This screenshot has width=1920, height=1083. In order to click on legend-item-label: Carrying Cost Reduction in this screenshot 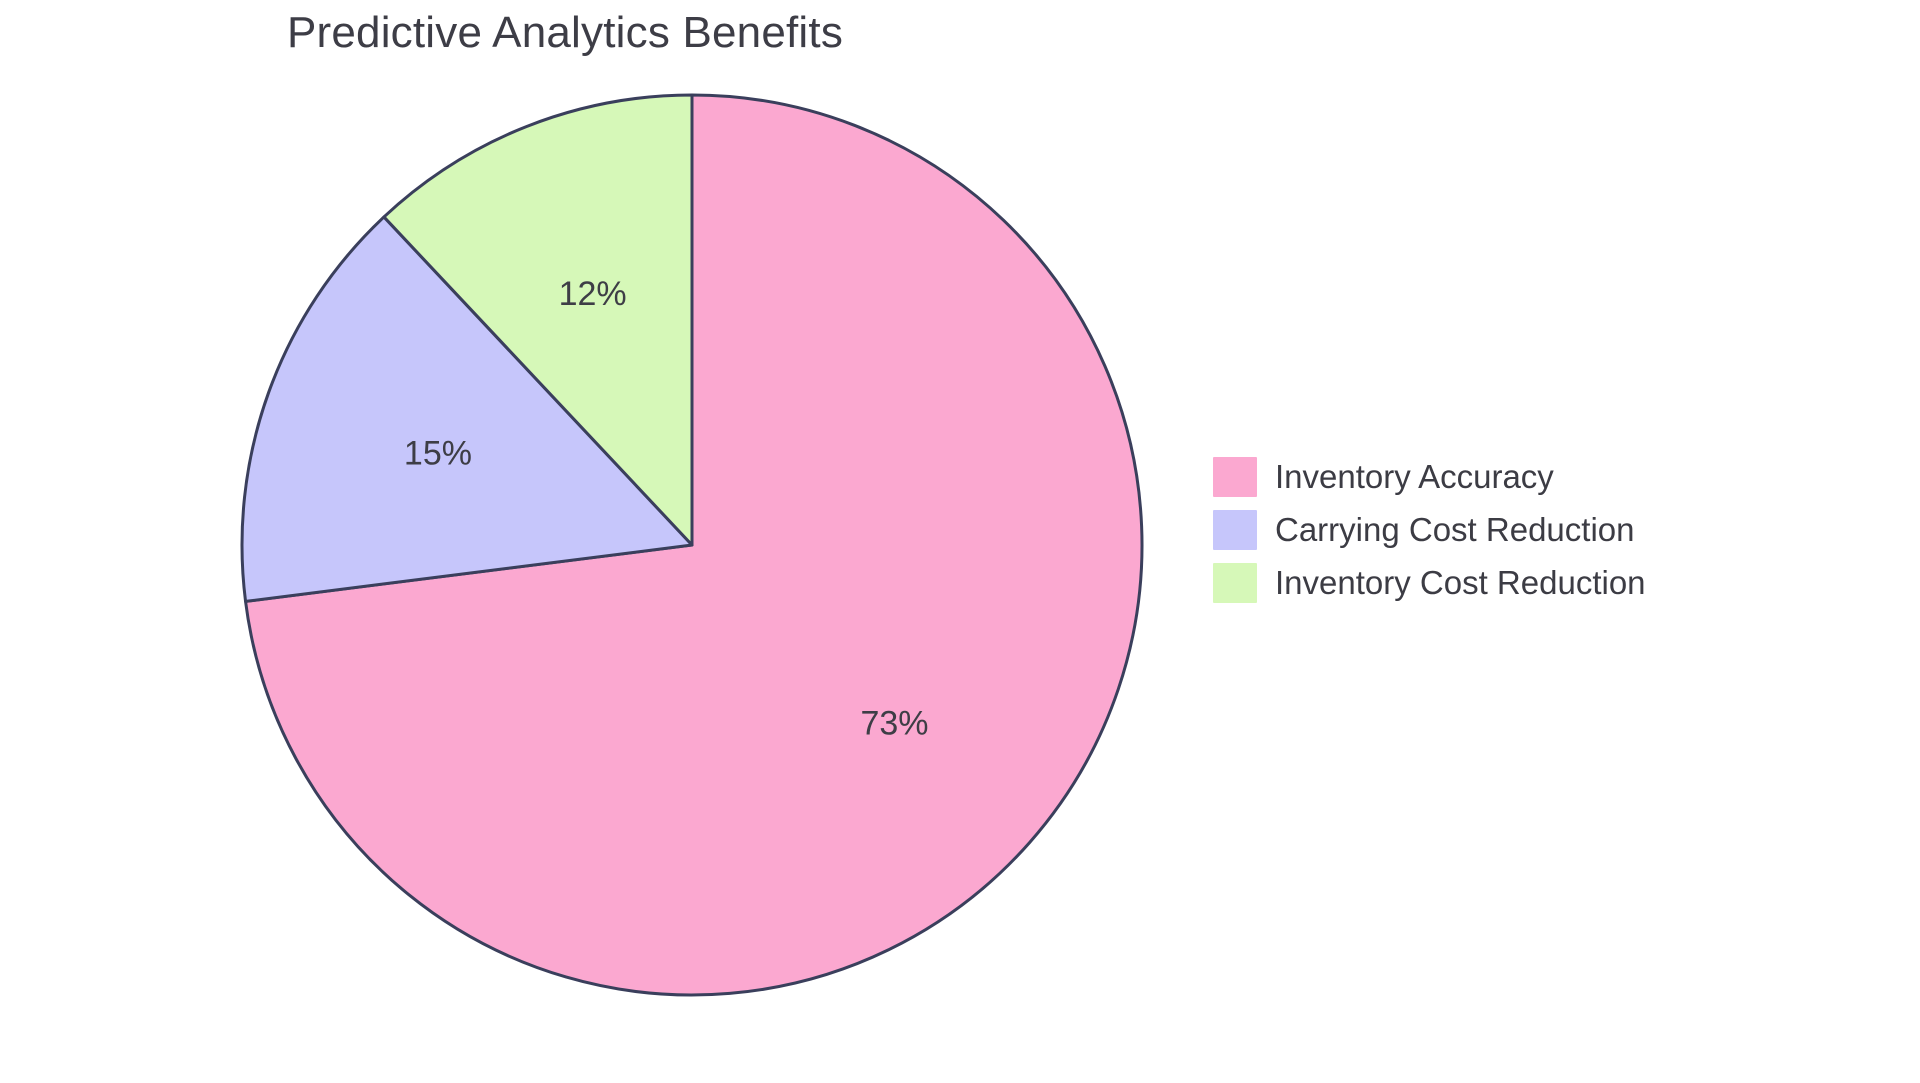, I will do `click(1455, 529)`.